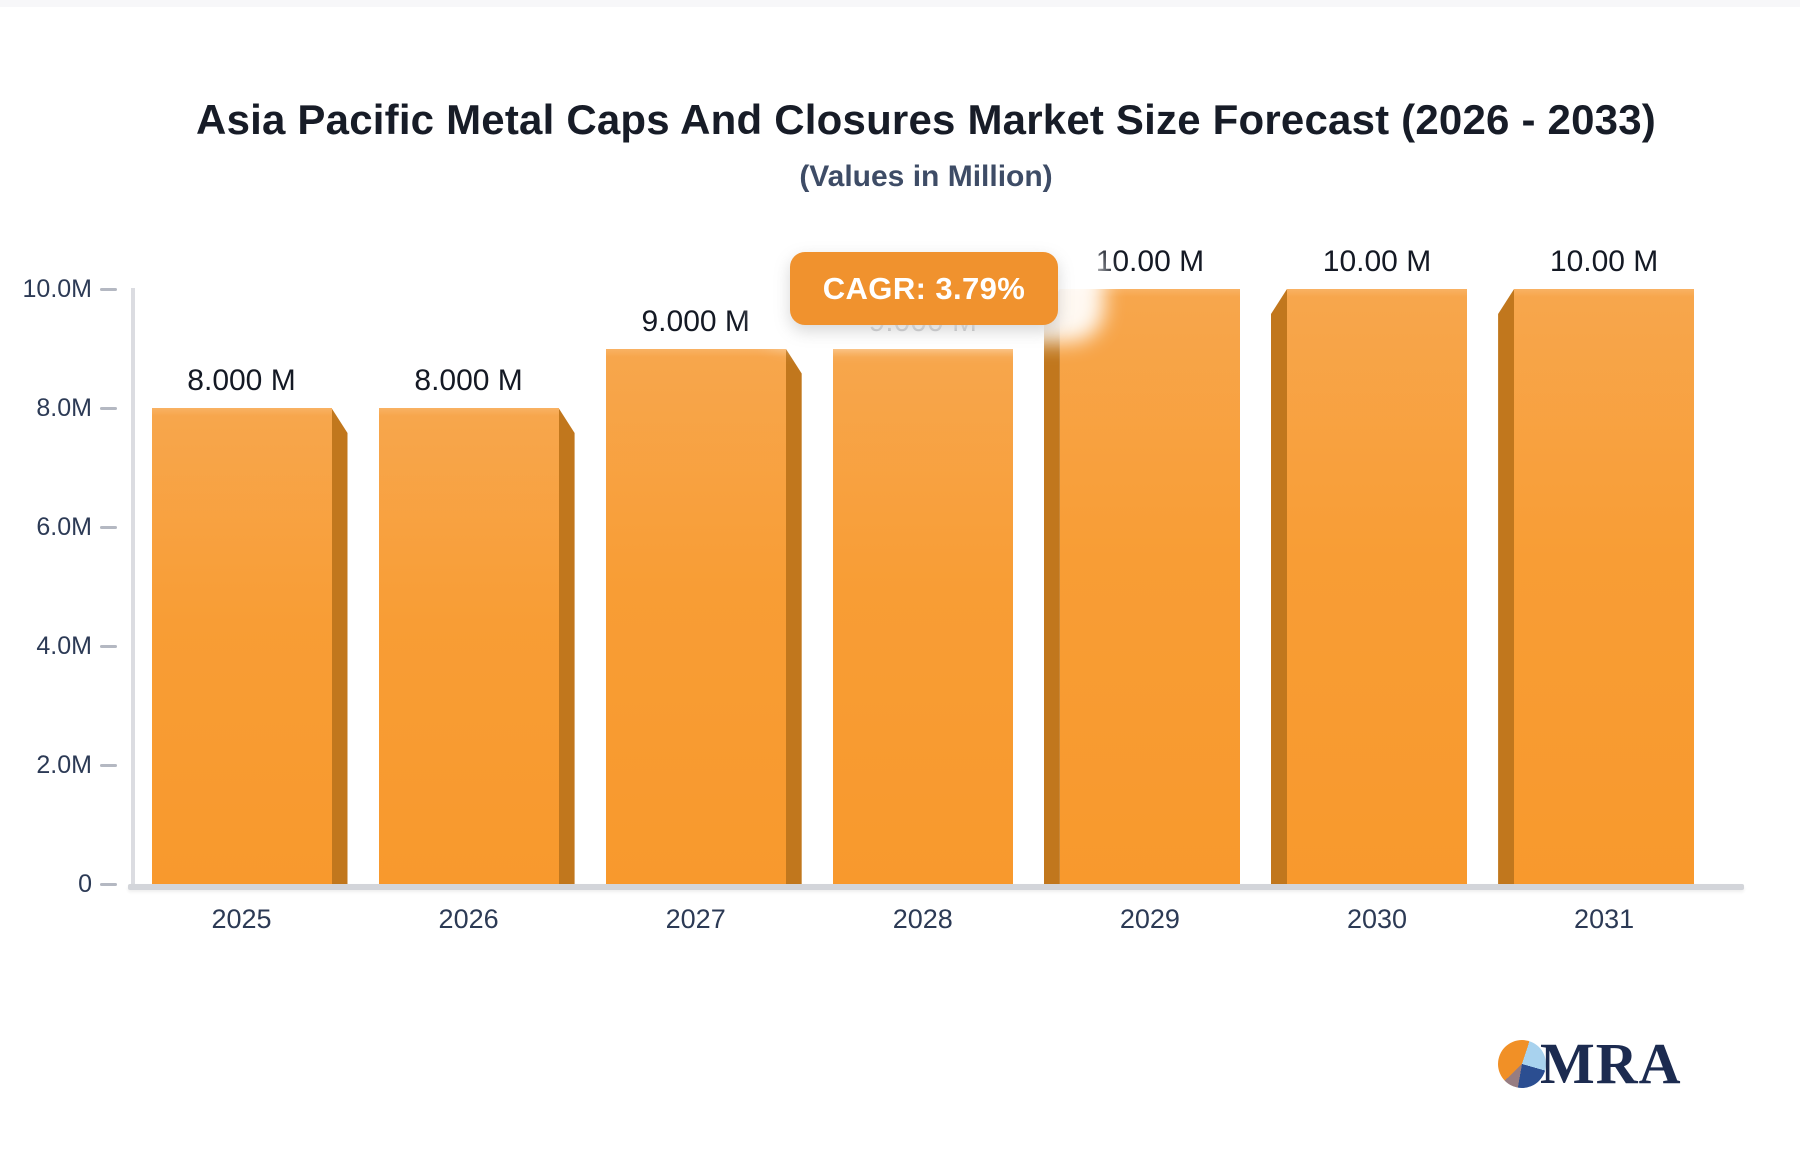 Image resolution: width=1800 pixels, height=1156 pixels. Describe the element at coordinates (1522, 1064) in the screenshot. I see `mra-pie-logo-icon` at that location.